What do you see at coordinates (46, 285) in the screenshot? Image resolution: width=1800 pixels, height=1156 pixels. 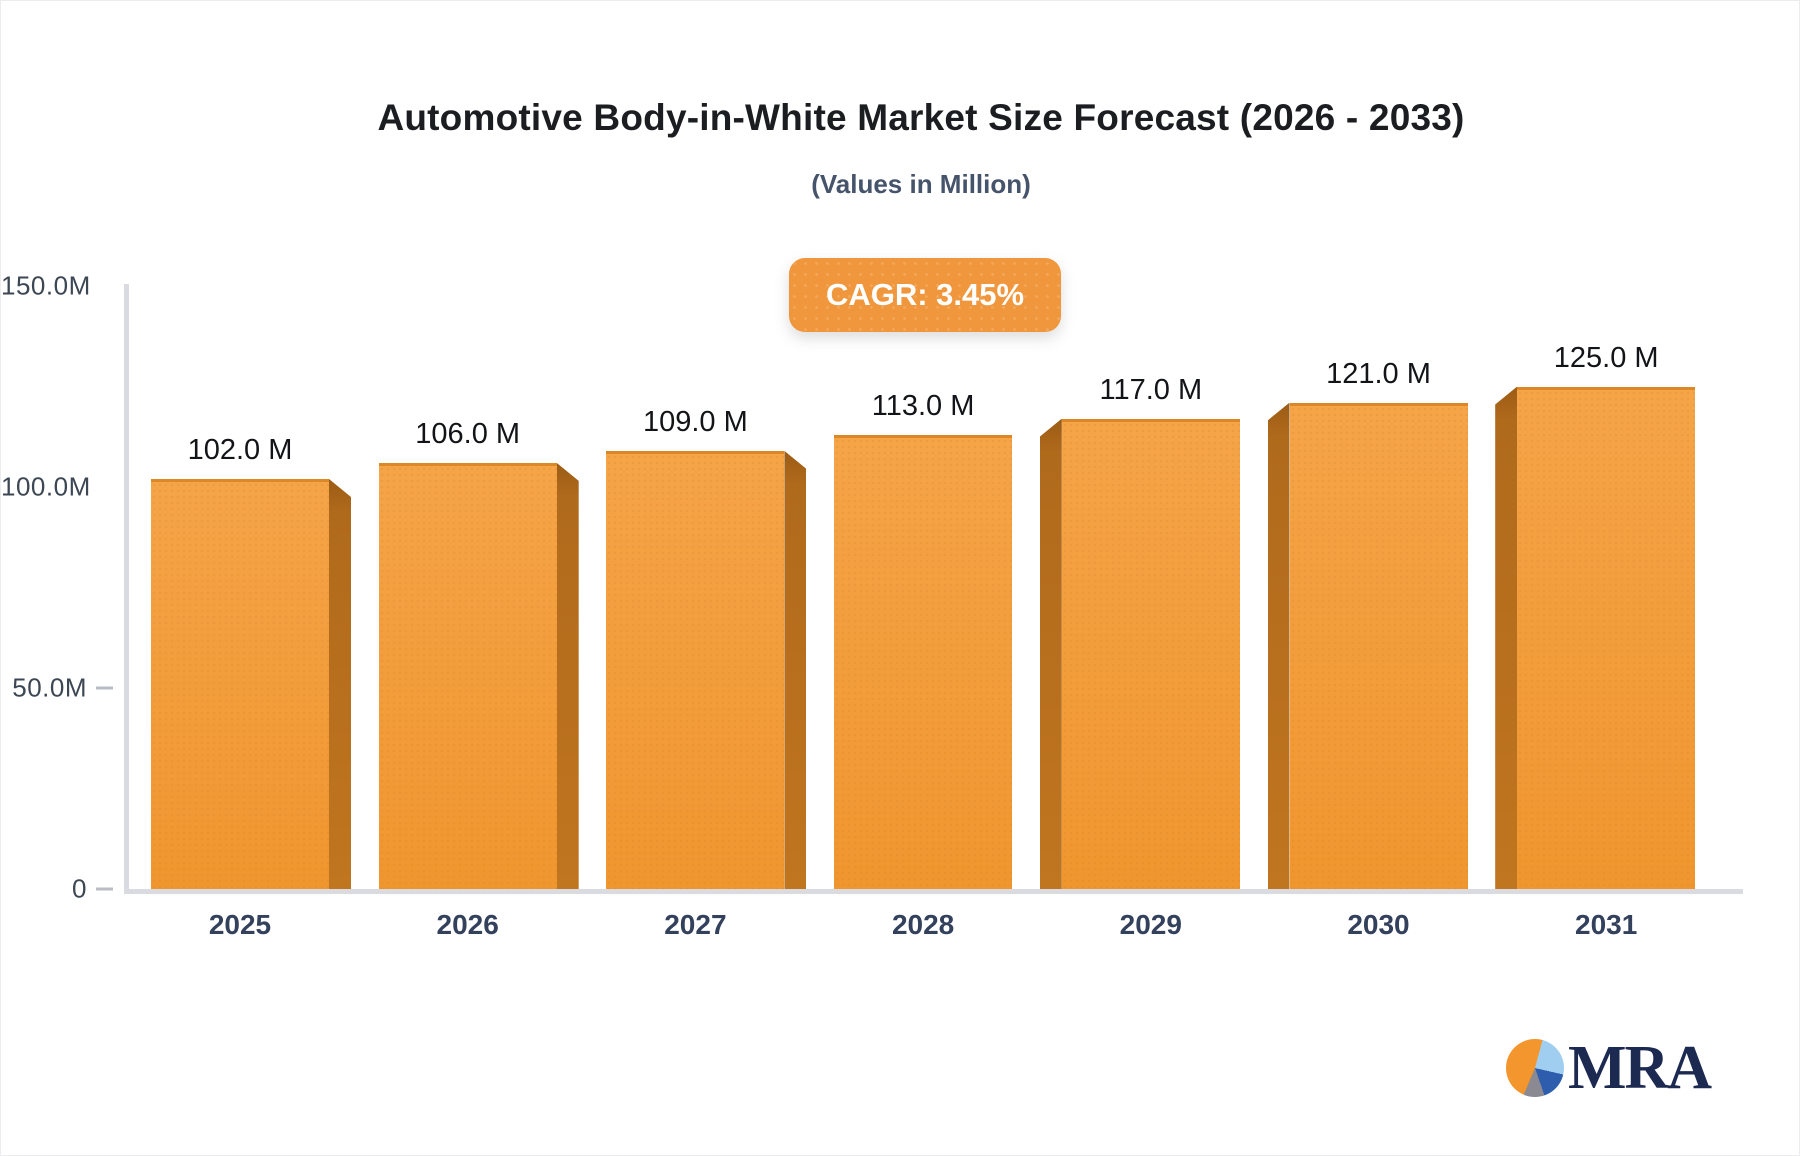 I see `y-axis-tick-label: 150.0M` at bounding box center [46, 285].